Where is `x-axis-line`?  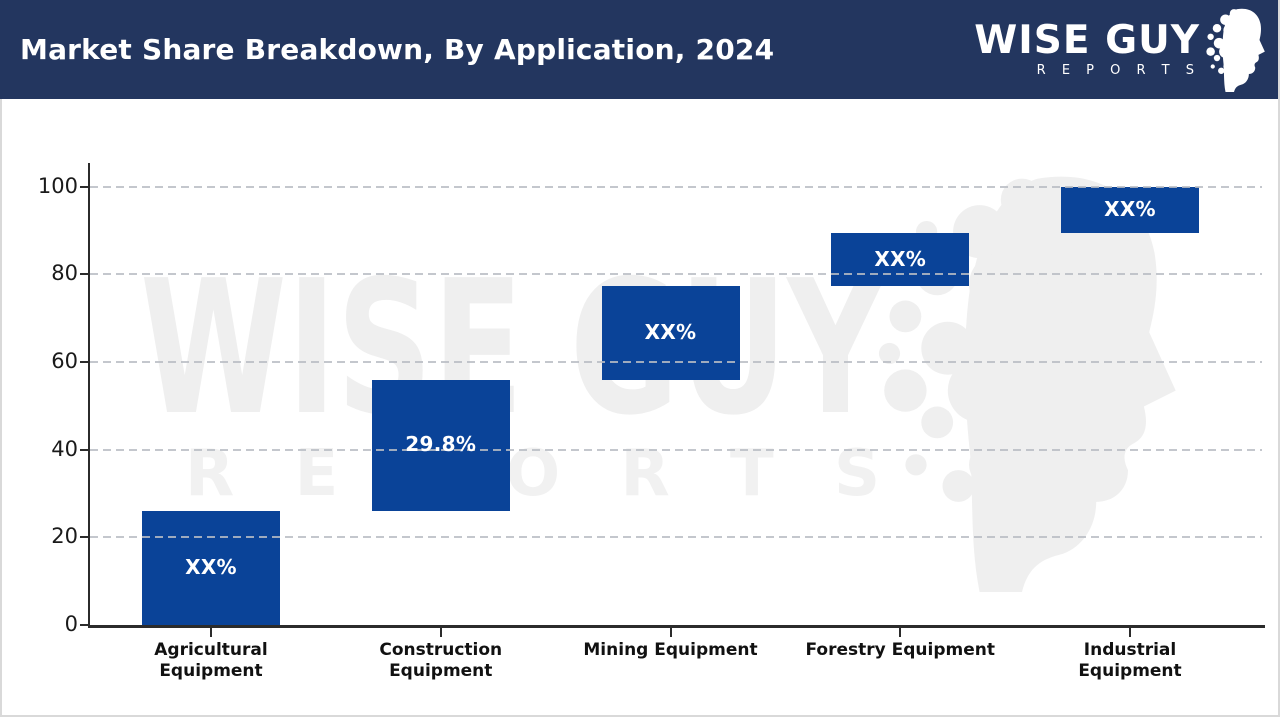
x-axis-line is located at coordinates (676, 626).